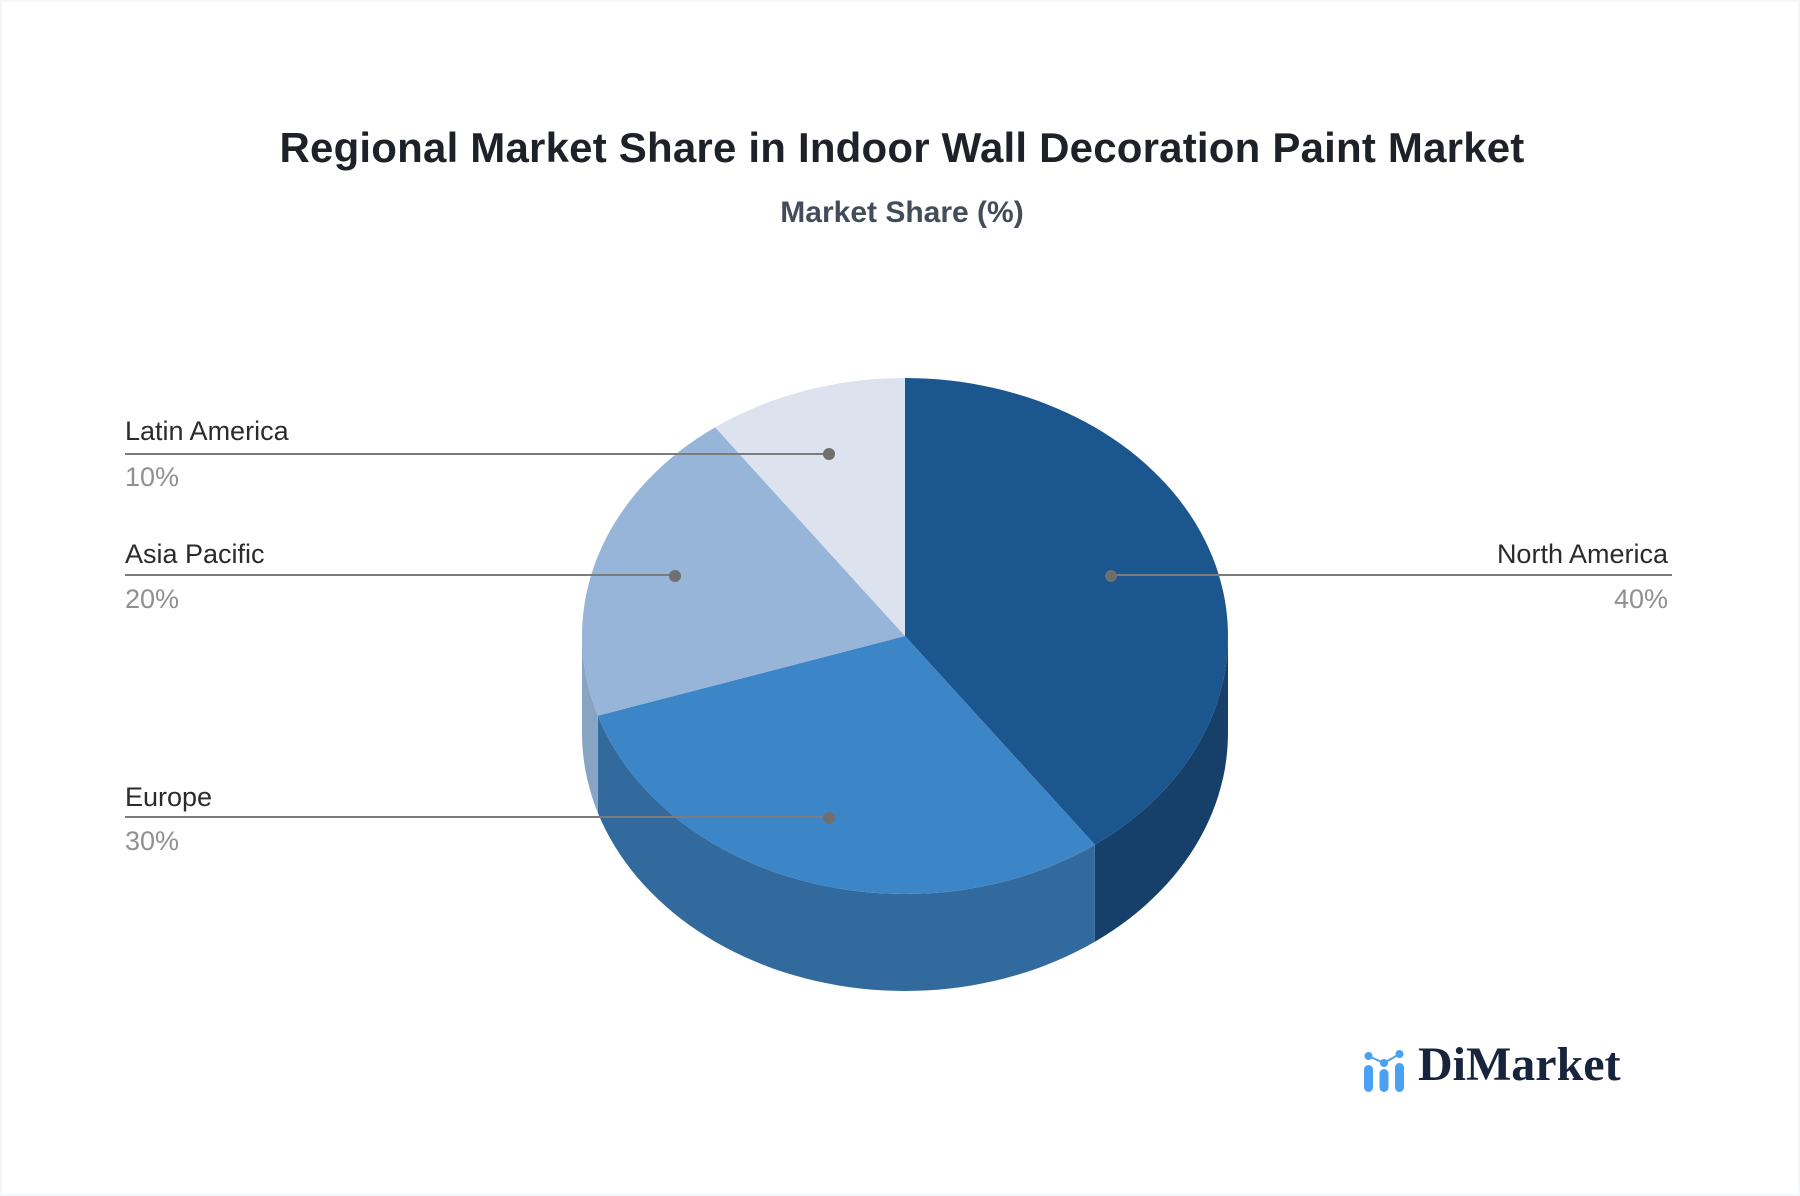 This screenshot has width=1800, height=1196. I want to click on callout-label-europe: Europe, so click(169, 797).